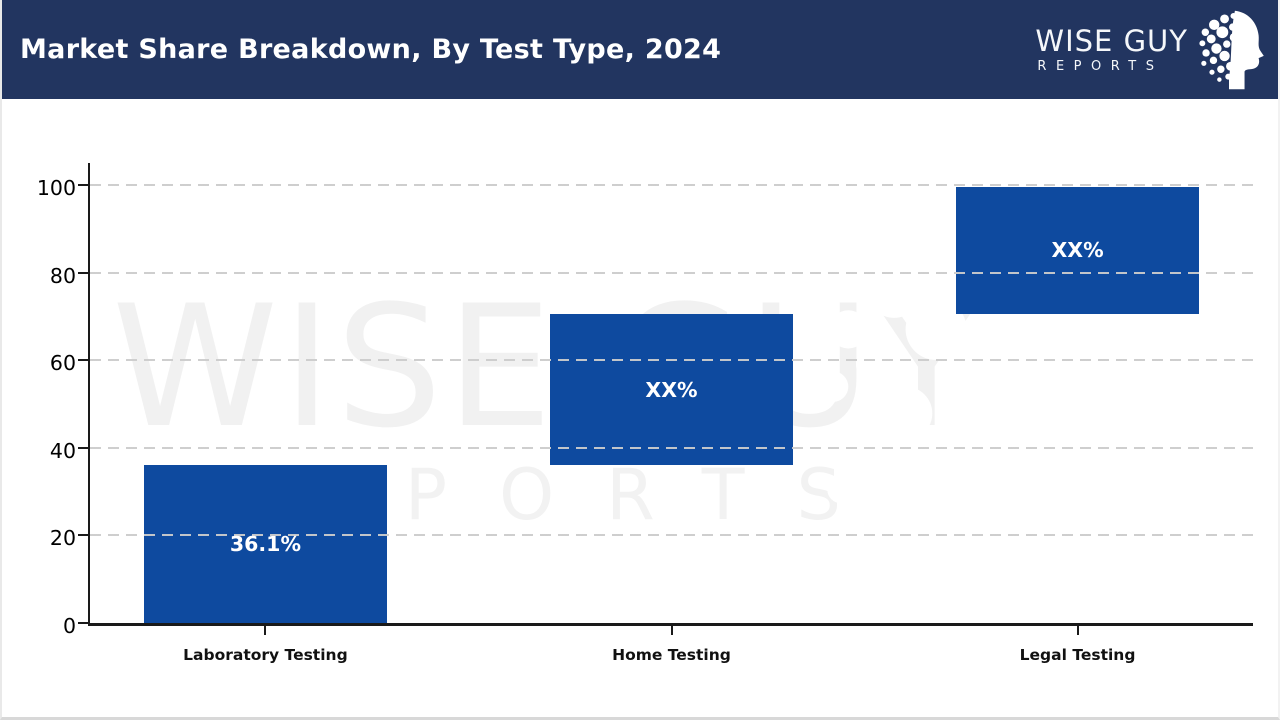  I want to click on bar-legal-testing, so click(1077, 250).